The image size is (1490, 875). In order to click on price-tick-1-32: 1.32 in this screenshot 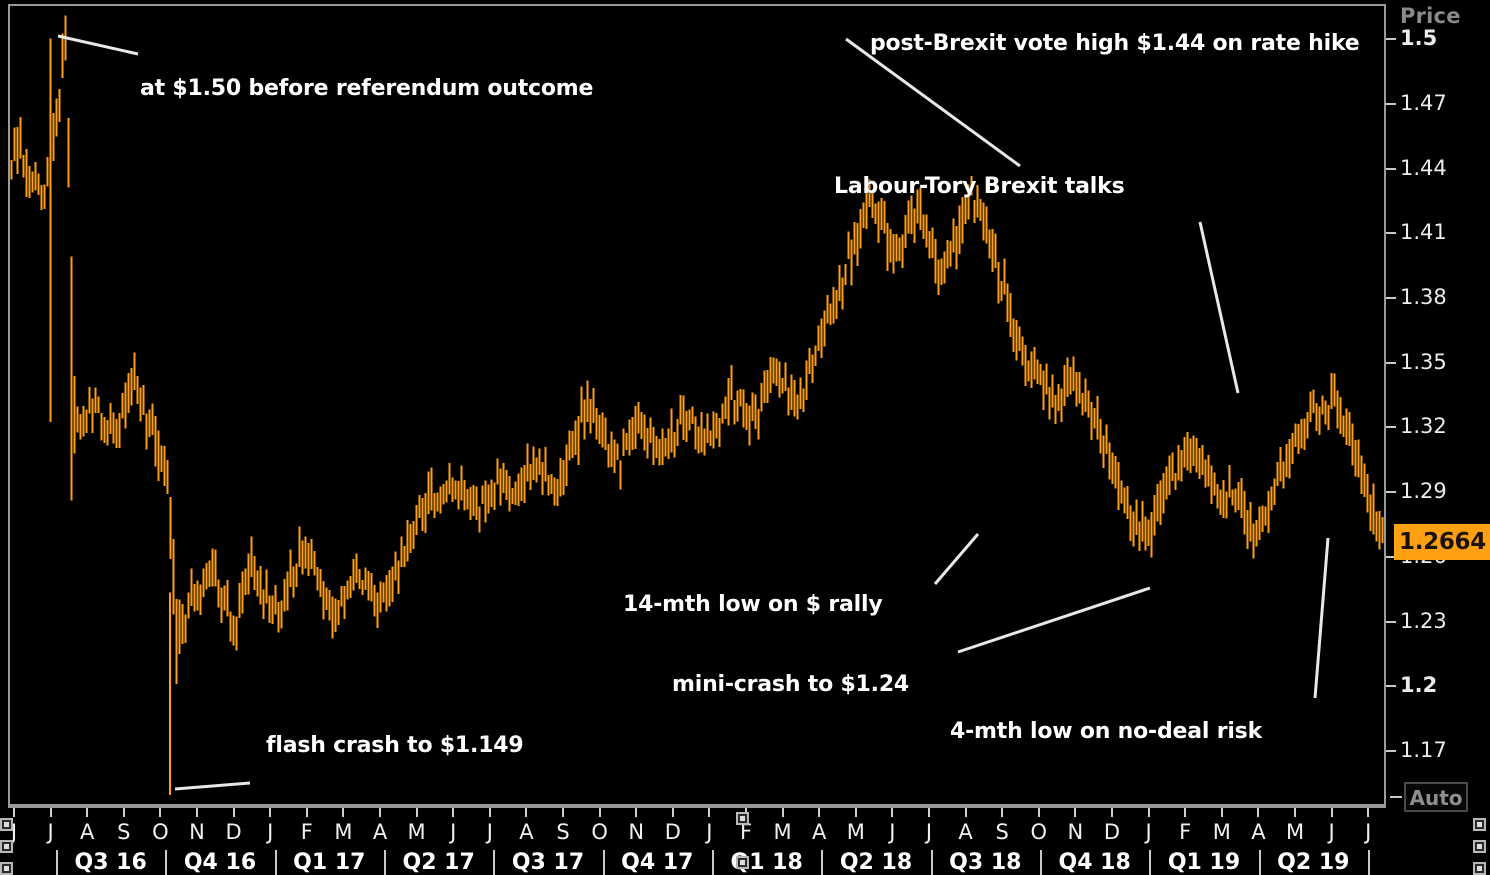, I will do `click(1438, 426)`.